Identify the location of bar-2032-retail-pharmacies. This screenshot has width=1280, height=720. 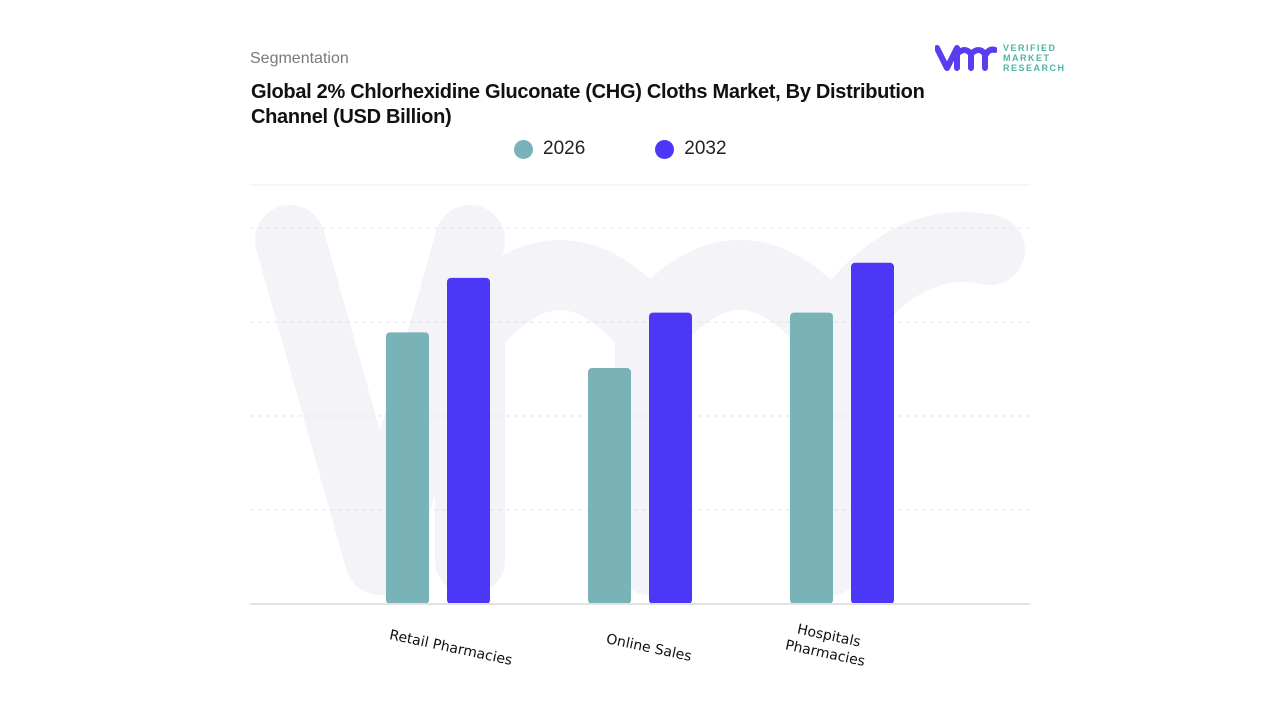
(468, 440).